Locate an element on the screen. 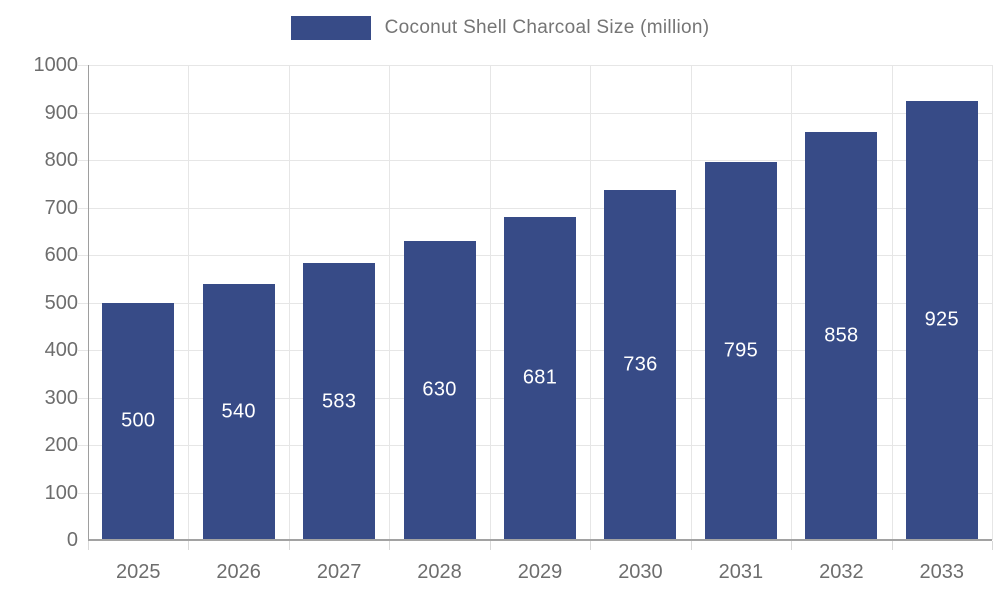 Image resolution: width=1000 pixels, height=600 pixels. bar-value-label: 858 is located at coordinates (841, 335).